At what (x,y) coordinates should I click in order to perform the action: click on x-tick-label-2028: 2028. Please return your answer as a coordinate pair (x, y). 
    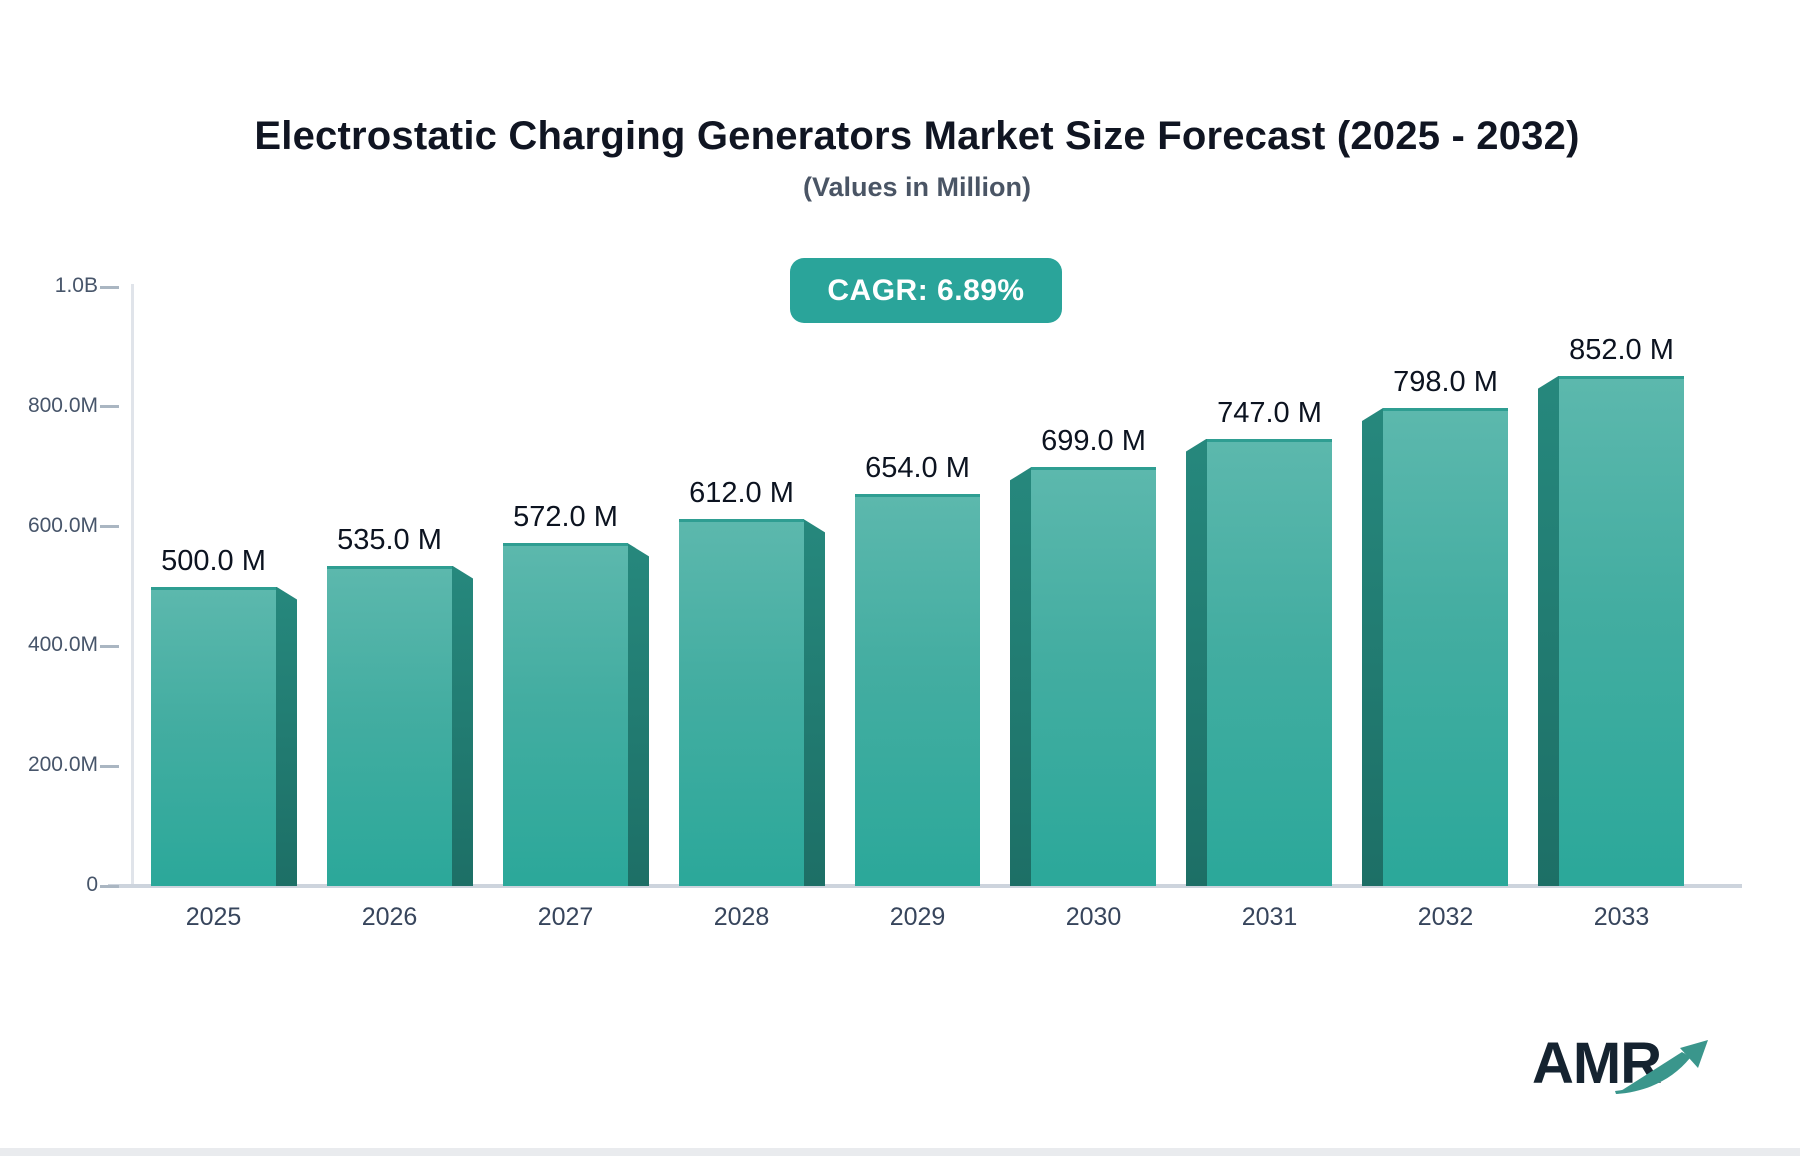
    Looking at the image, I should click on (741, 917).